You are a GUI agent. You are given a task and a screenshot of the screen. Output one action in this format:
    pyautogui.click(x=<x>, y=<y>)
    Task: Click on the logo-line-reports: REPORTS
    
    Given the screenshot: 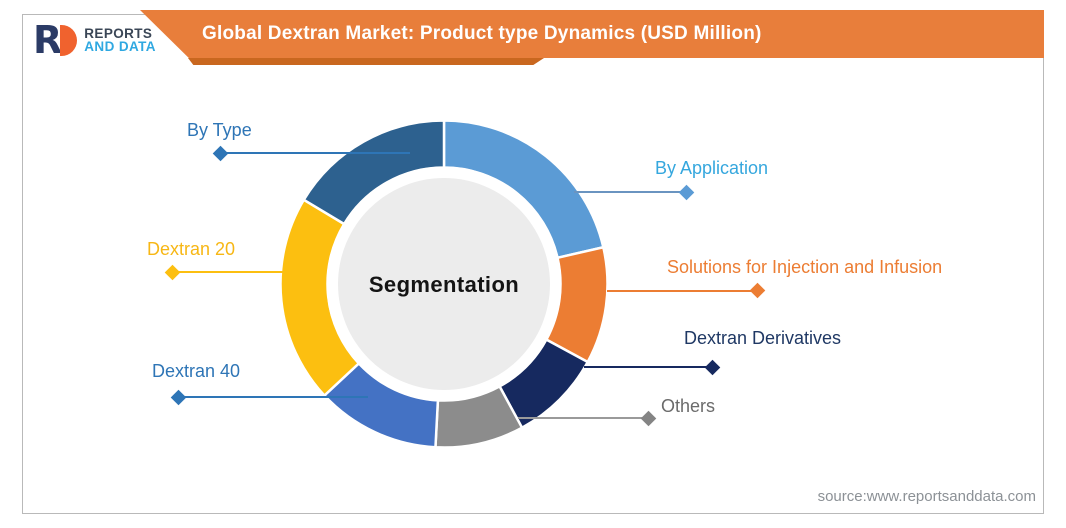 What is the action you would take?
    pyautogui.click(x=118, y=33)
    